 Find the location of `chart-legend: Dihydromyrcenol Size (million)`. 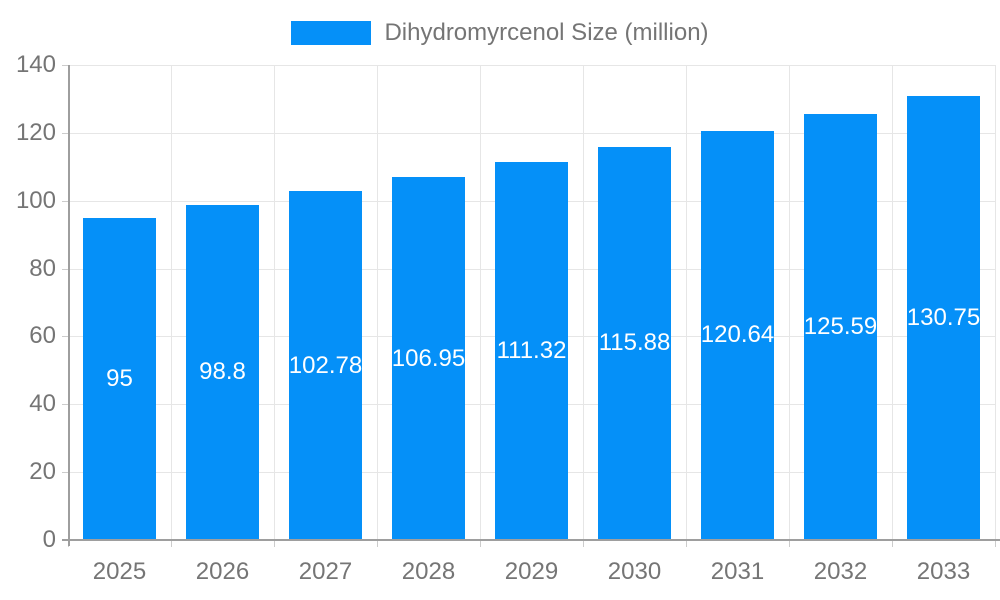

chart-legend: Dihydromyrcenol Size (million) is located at coordinates (500, 33).